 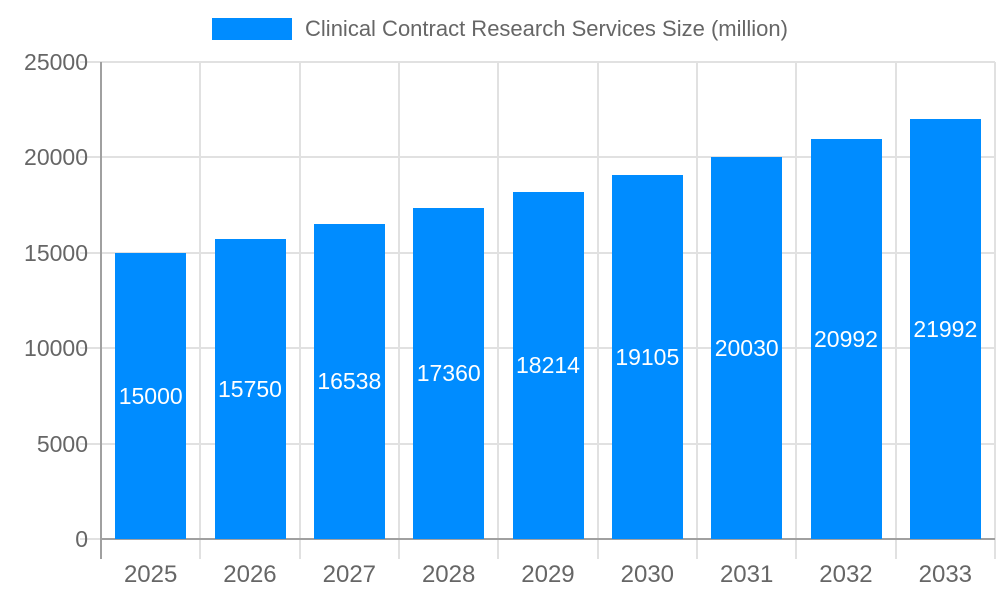 What do you see at coordinates (448, 574) in the screenshot?
I see `x-tick-label: 2028` at bounding box center [448, 574].